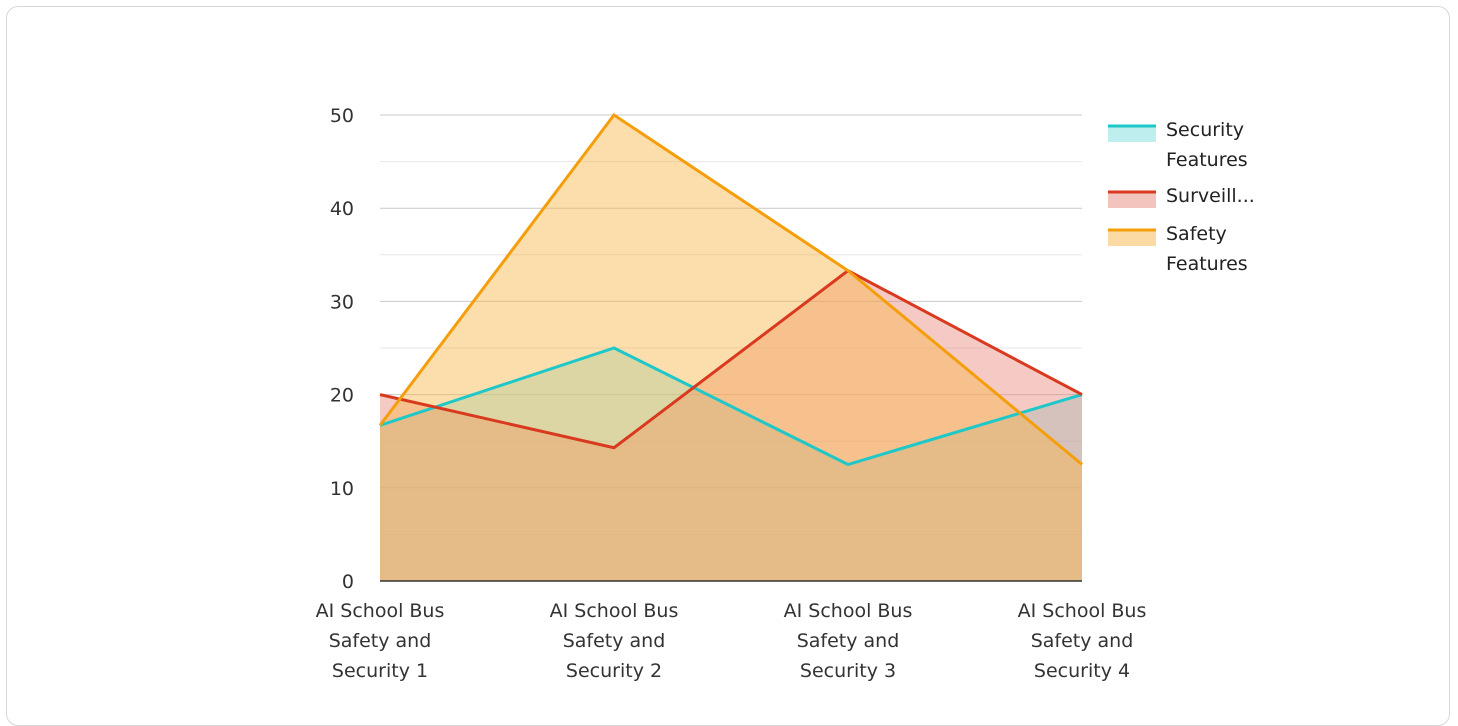  Describe the element at coordinates (380, 641) in the screenshot. I see `x-tick-label: AI School Bus Safety and Security 1` at that location.